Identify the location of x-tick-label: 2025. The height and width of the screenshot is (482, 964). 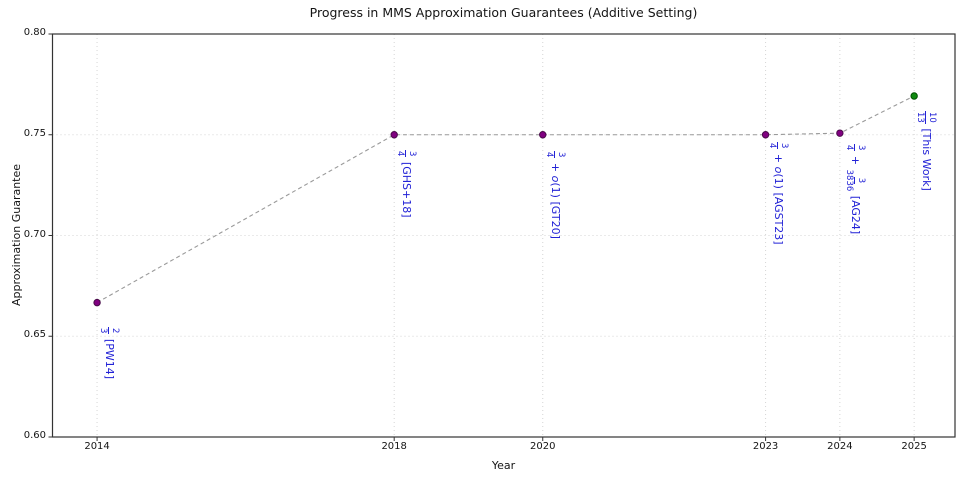
(914, 446).